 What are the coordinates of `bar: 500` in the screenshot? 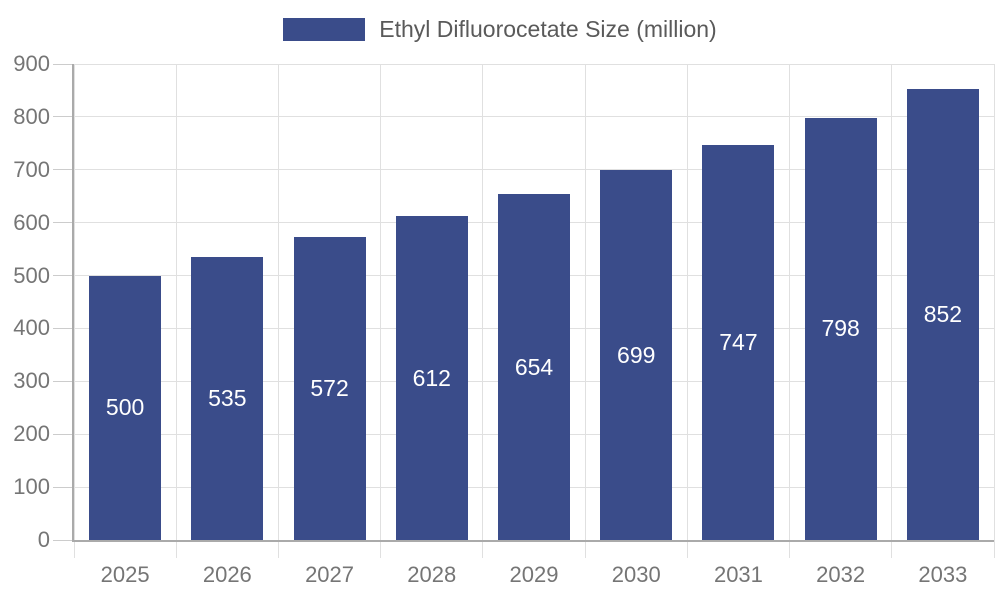 It's located at (125, 407).